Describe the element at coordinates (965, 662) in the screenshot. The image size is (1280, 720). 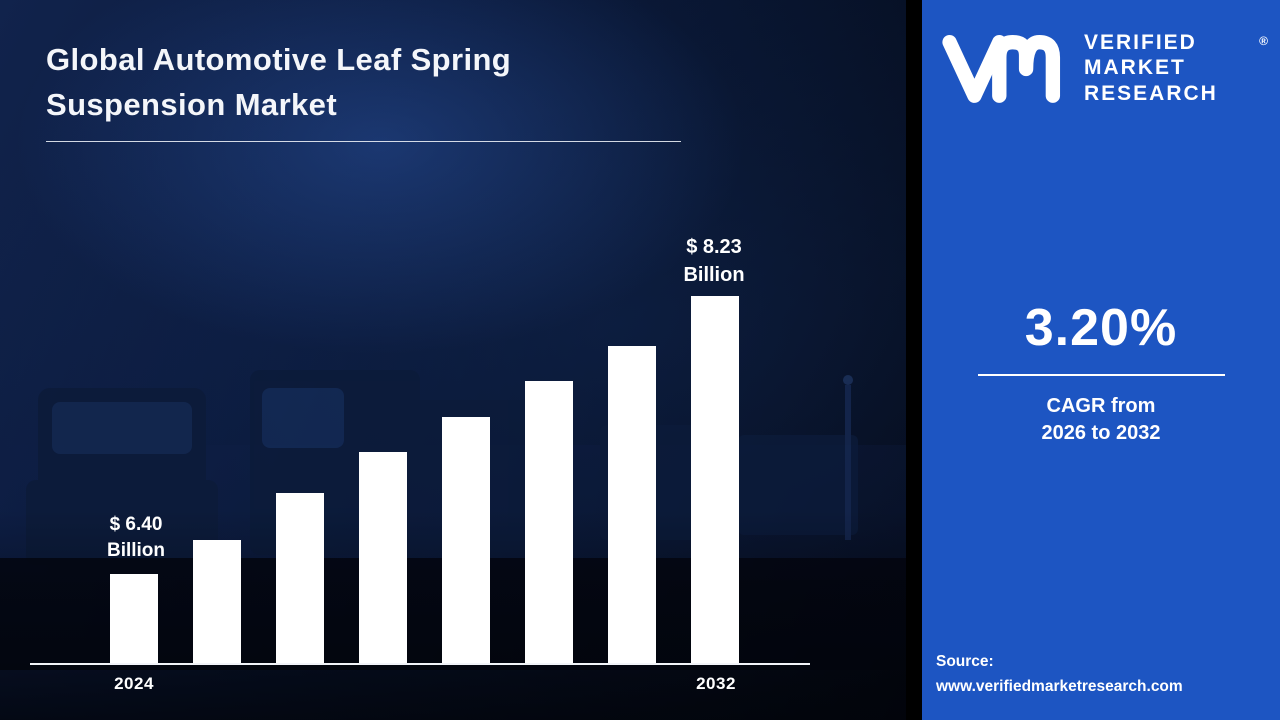
I see `source-label: Source:` at that location.